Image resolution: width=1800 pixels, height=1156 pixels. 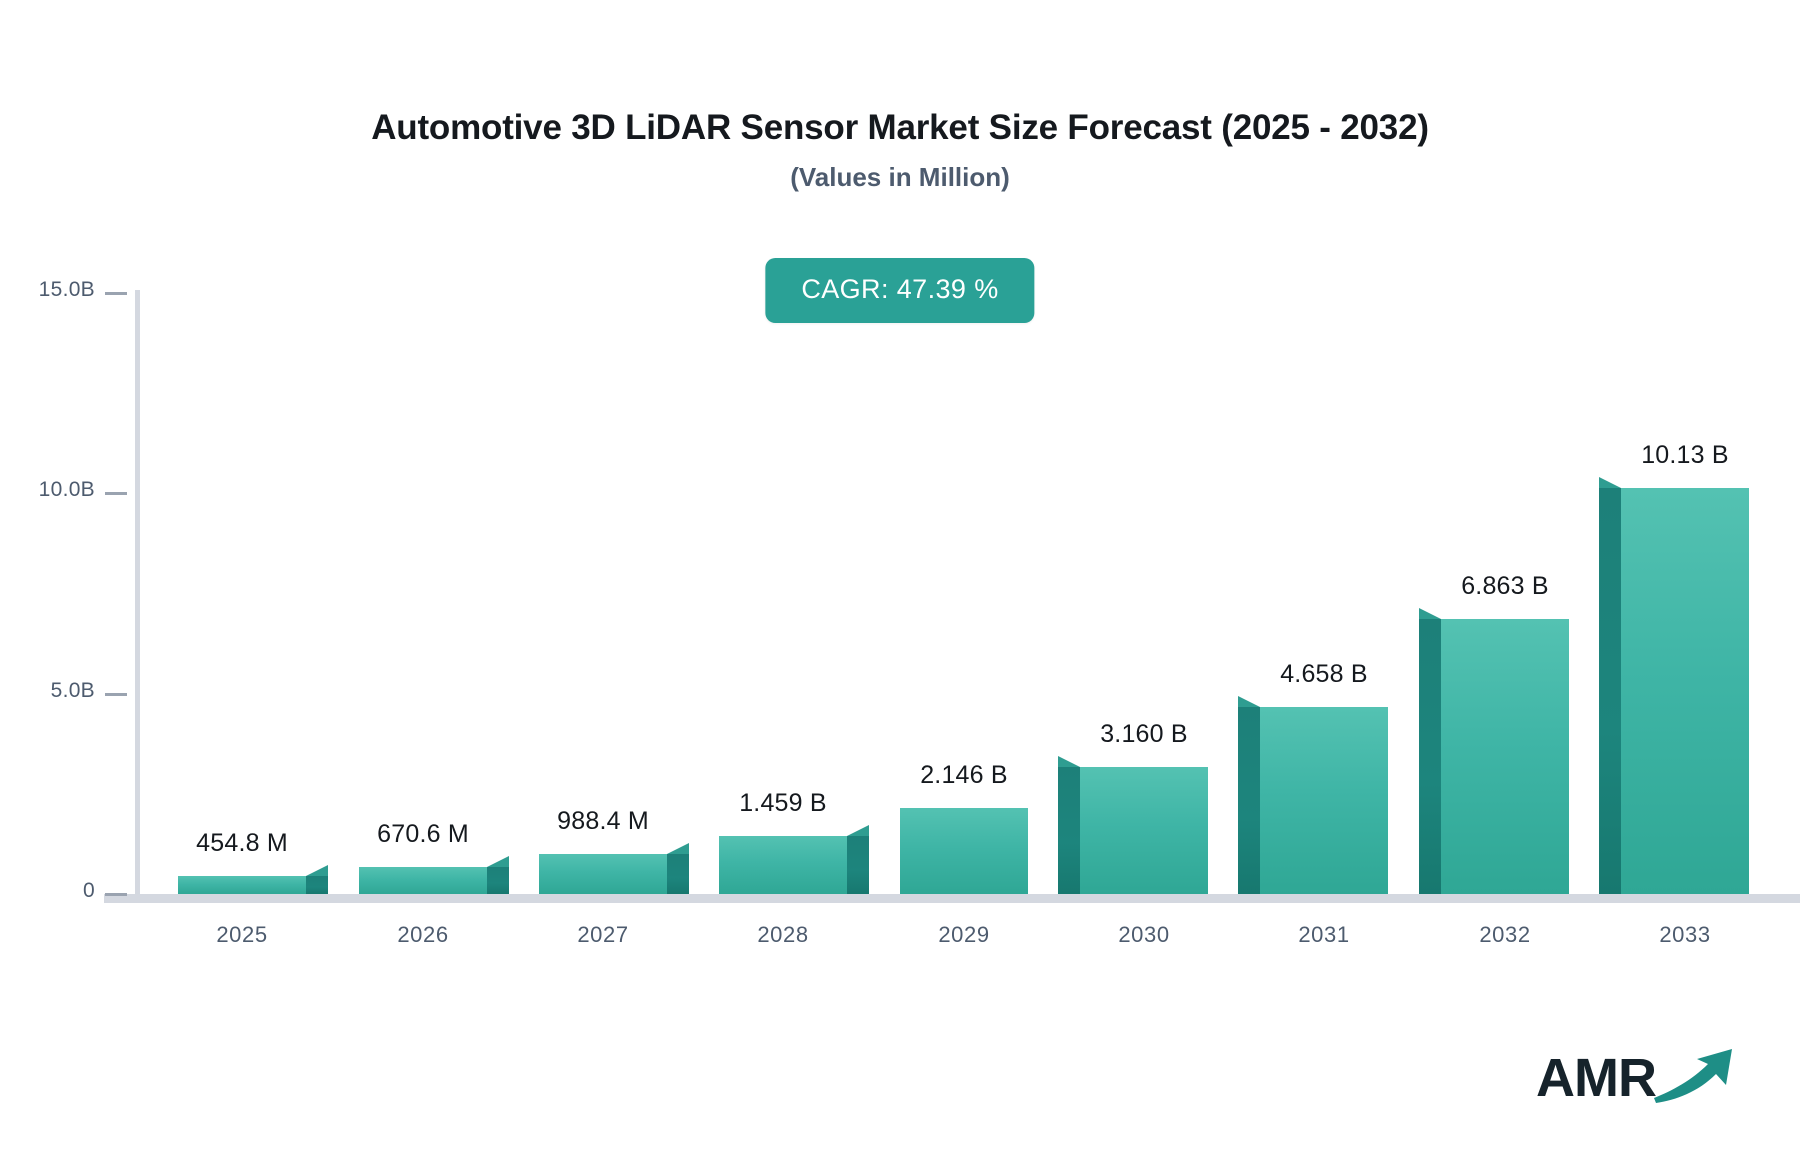 I want to click on bar-group: 454.8 M 2025, so click(x=253, y=888).